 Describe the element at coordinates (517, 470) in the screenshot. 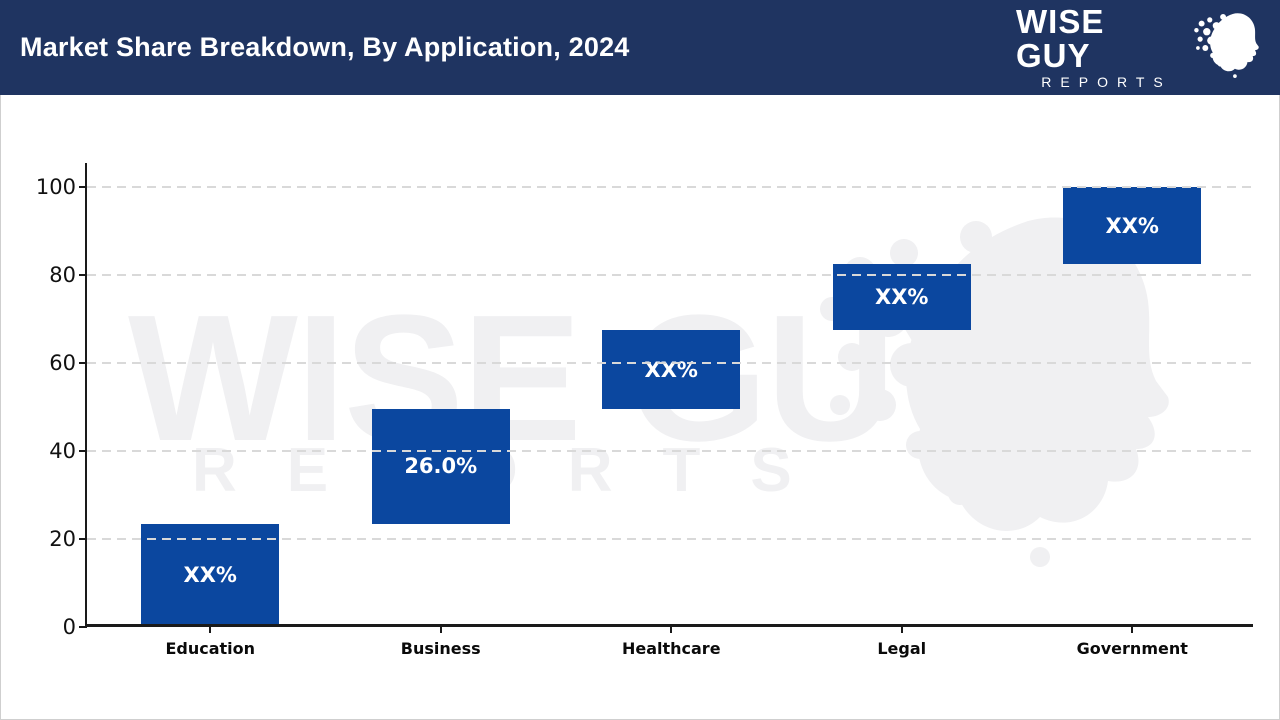

I see `watermark-subtitle: REPORTS` at that location.